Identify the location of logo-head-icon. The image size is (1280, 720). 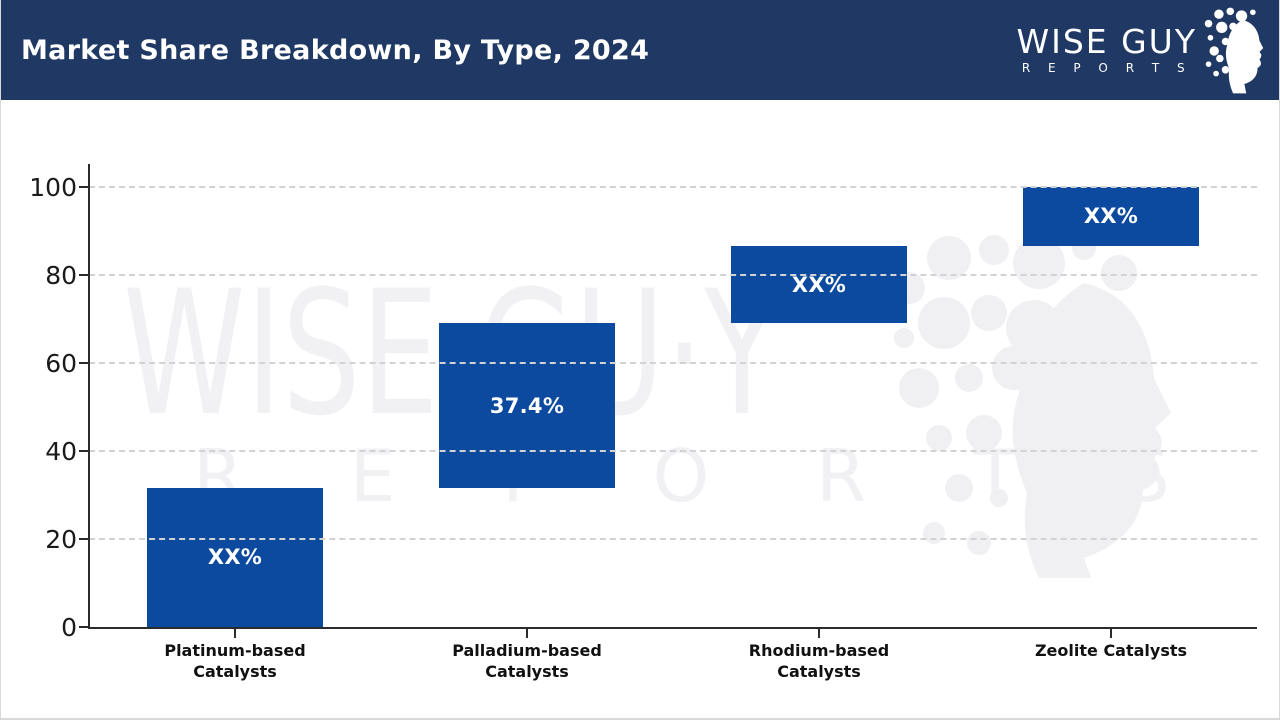
(1234, 50).